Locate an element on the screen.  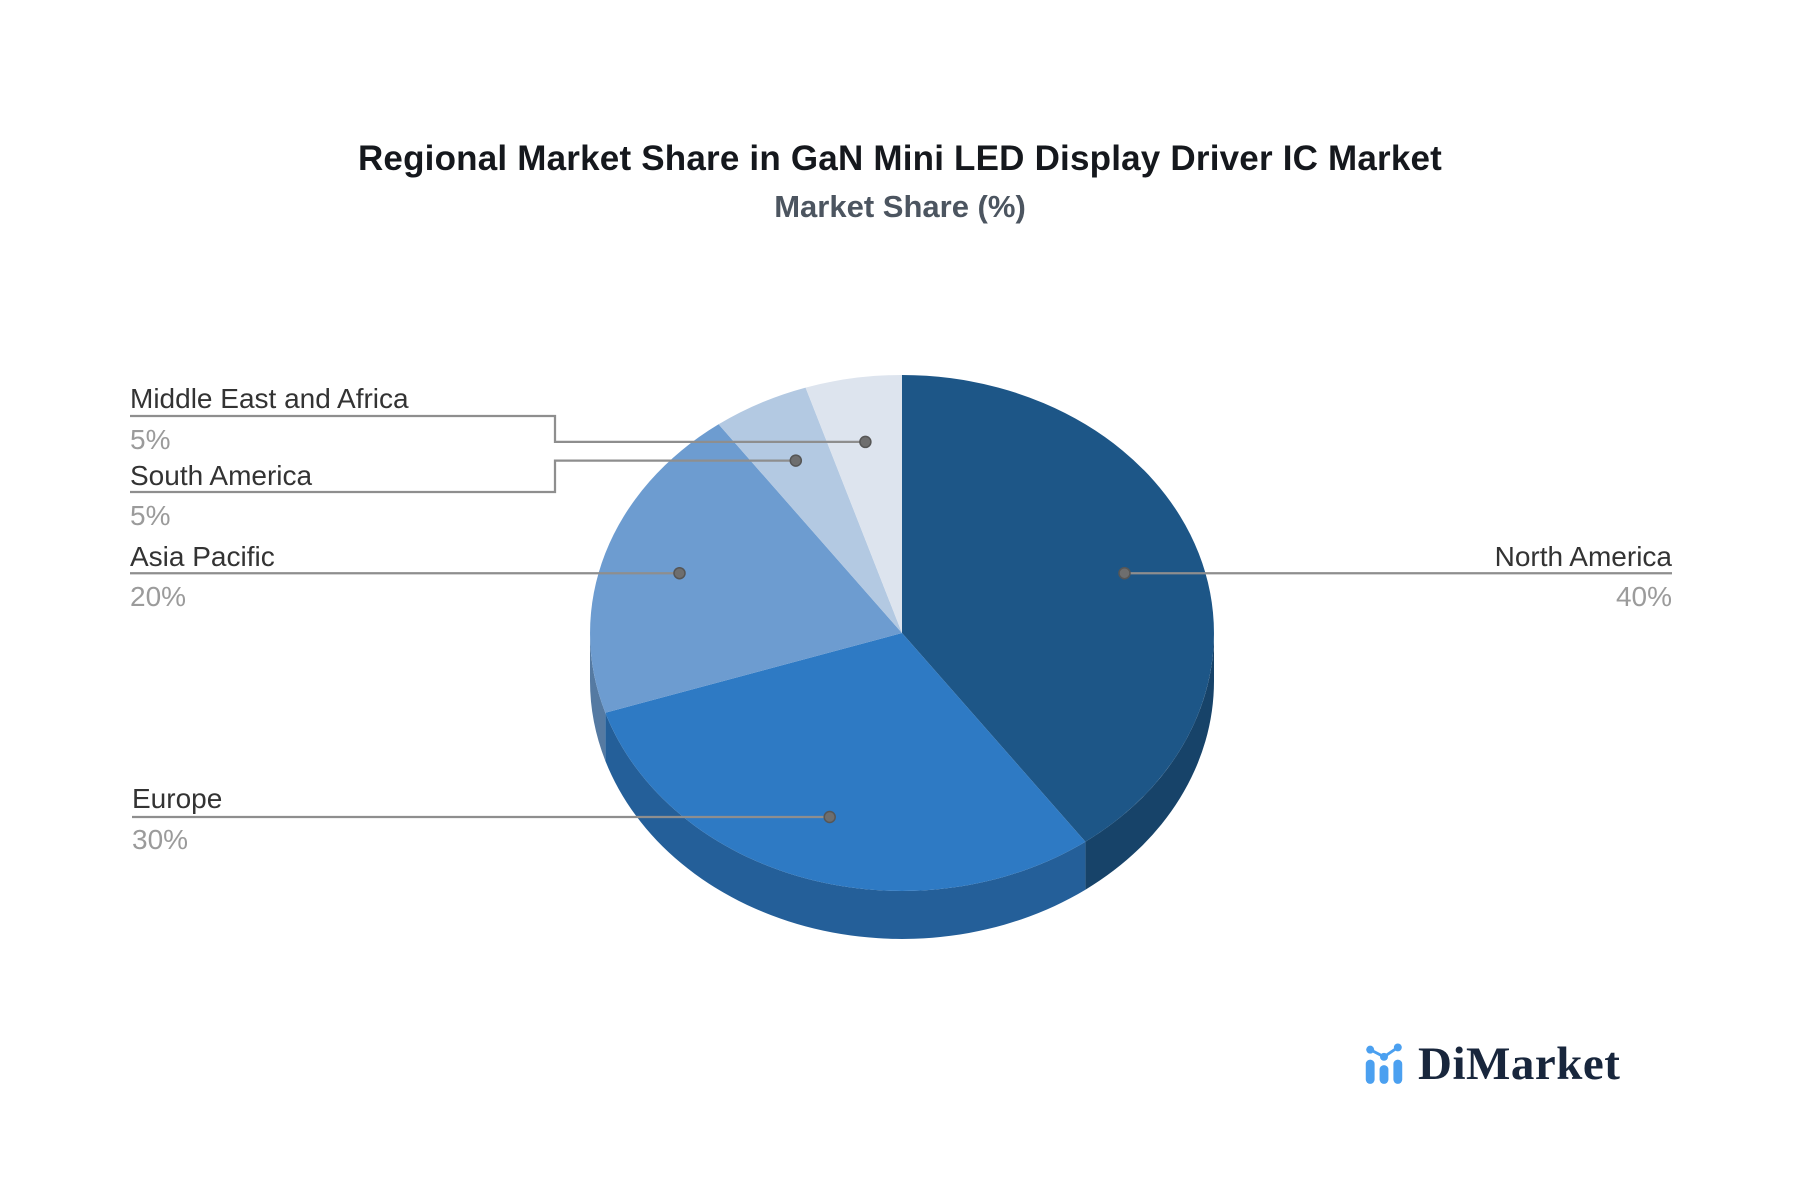
pie-slice-europe is located at coordinates (845, 762).